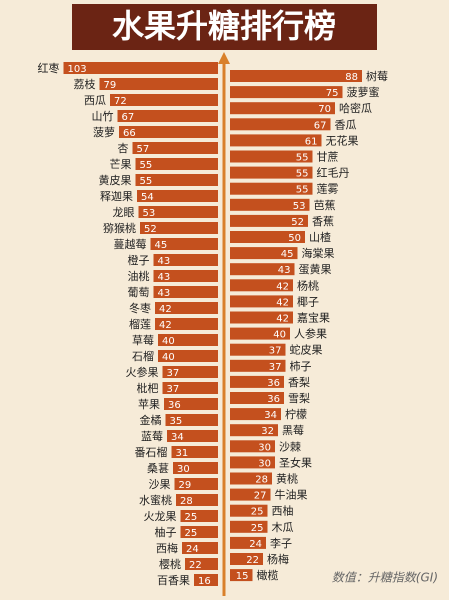  I want to click on value-label: 53, so click(299, 206).